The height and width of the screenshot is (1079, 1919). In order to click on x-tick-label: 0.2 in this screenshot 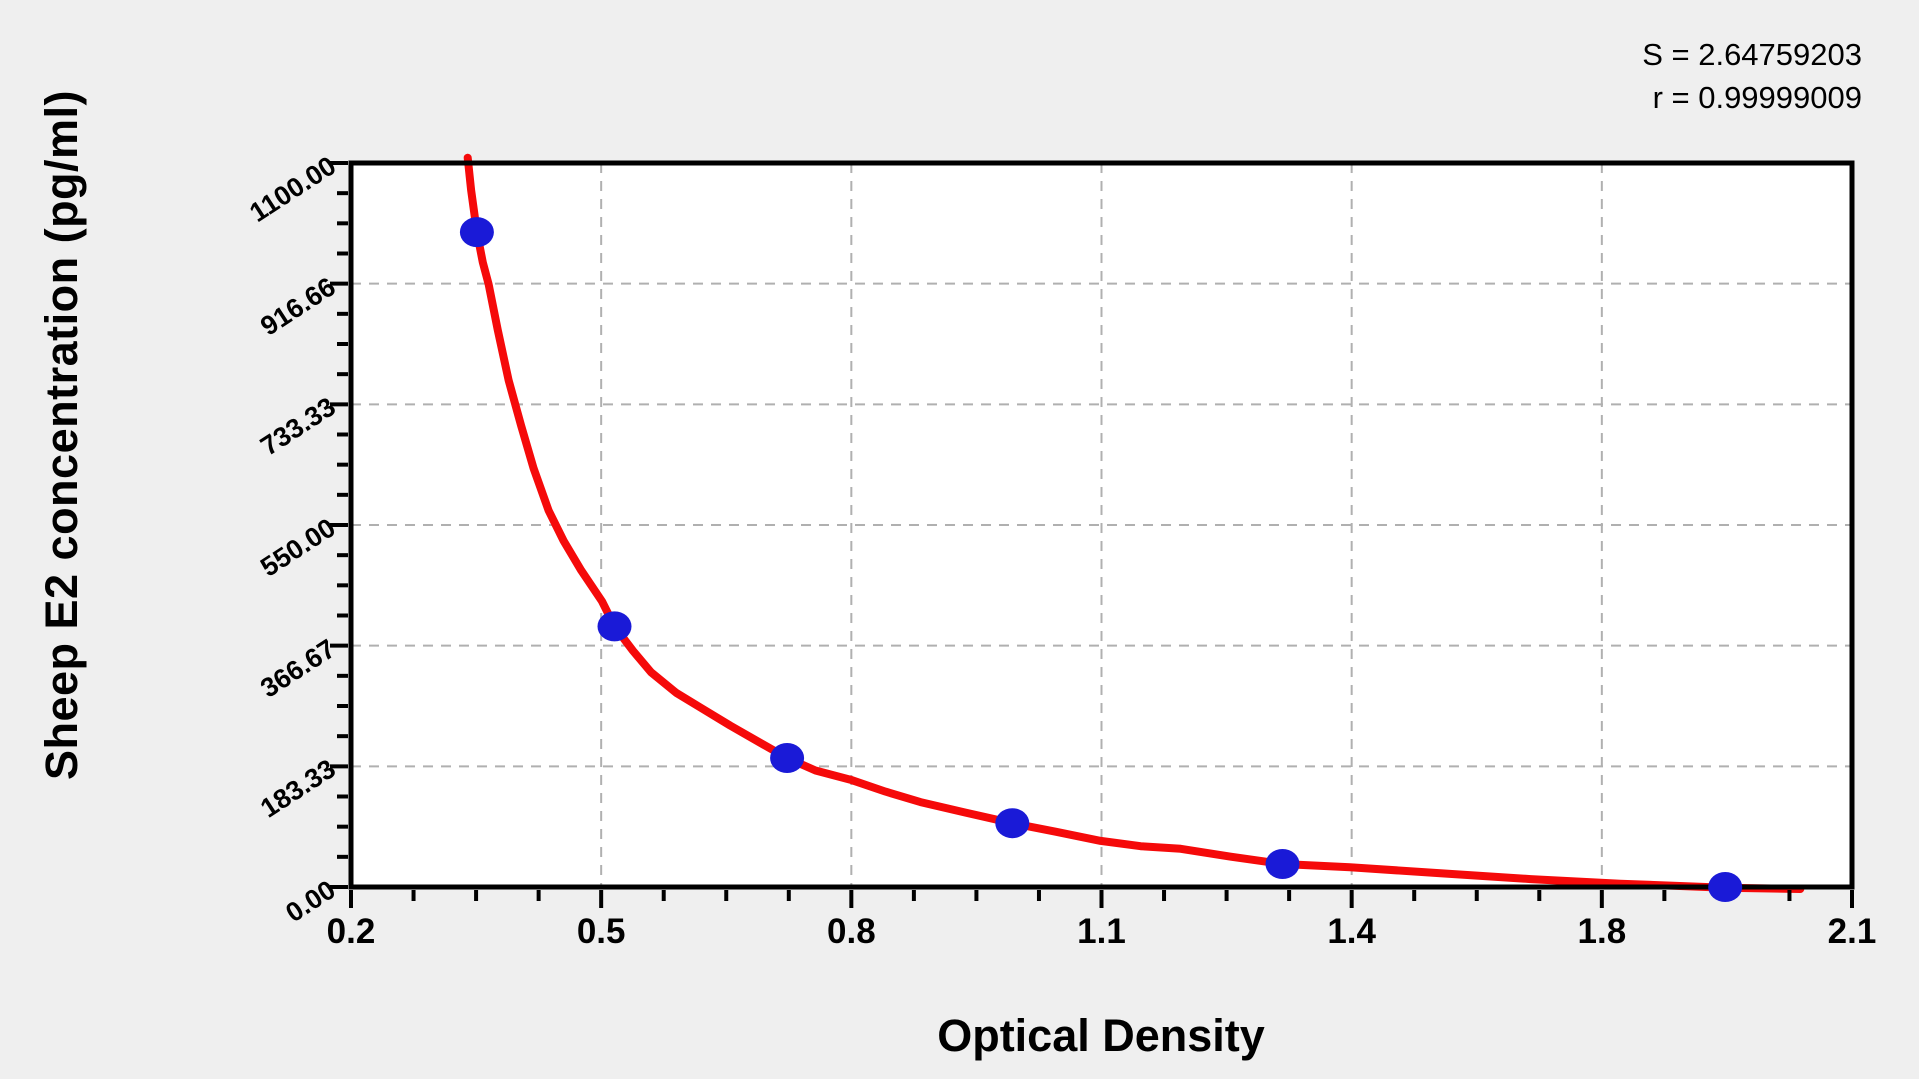, I will do `click(351, 931)`.